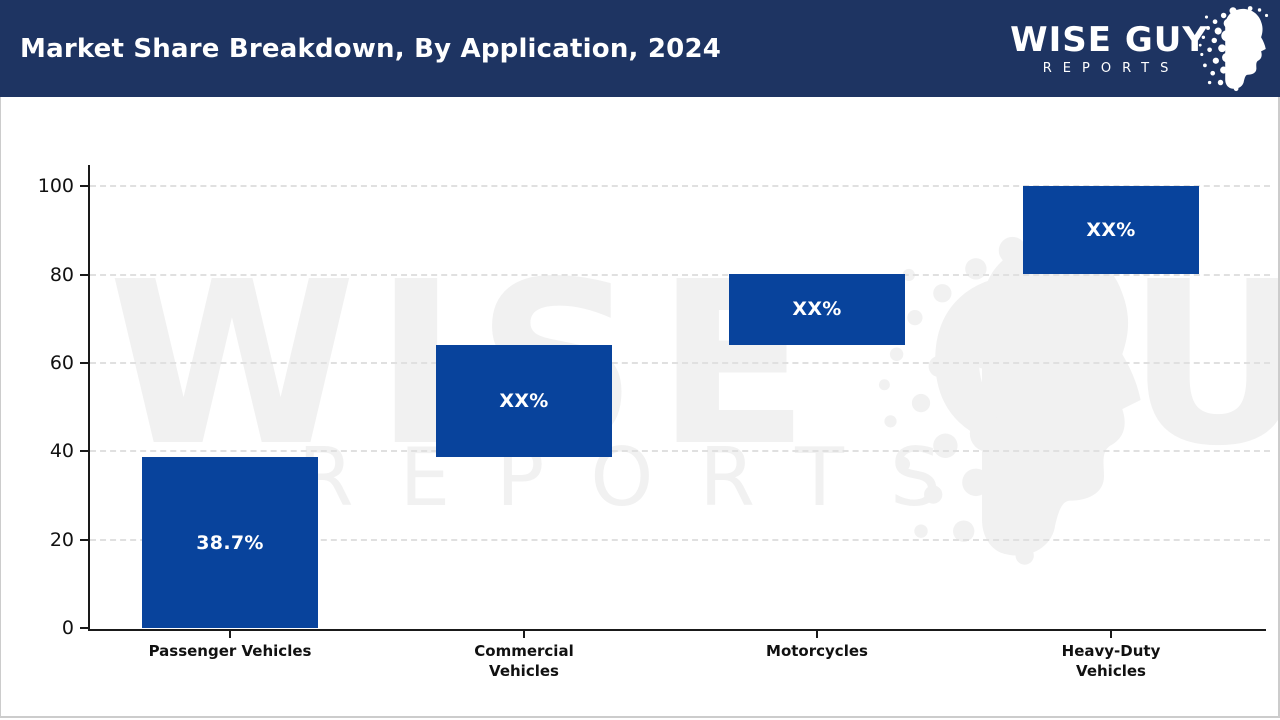 The width and height of the screenshot is (1280, 720). Describe the element at coordinates (1109, 39) in the screenshot. I see `logo-wordmark: WISE GUY` at that location.